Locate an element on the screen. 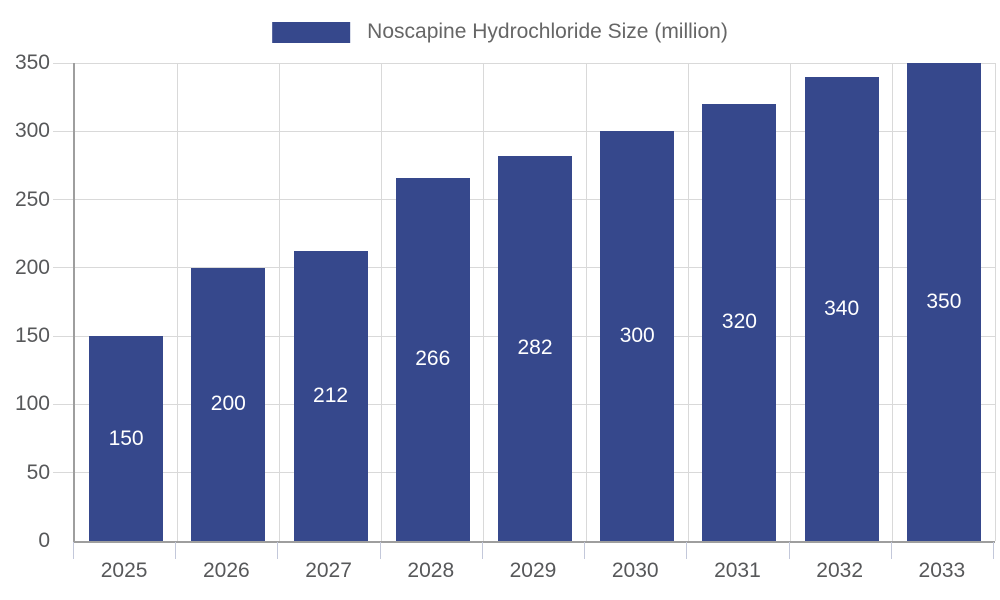  bar-value-label: 212 is located at coordinates (331, 396).